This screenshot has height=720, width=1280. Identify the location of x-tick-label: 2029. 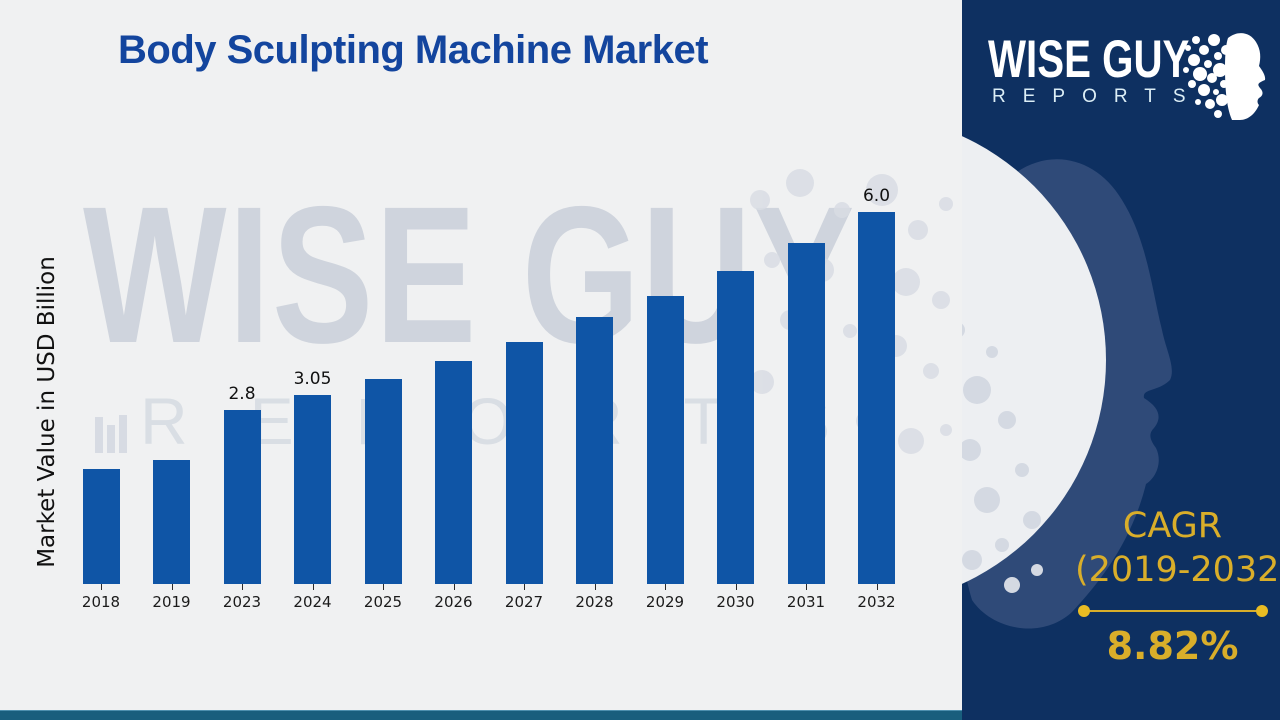
(665, 602).